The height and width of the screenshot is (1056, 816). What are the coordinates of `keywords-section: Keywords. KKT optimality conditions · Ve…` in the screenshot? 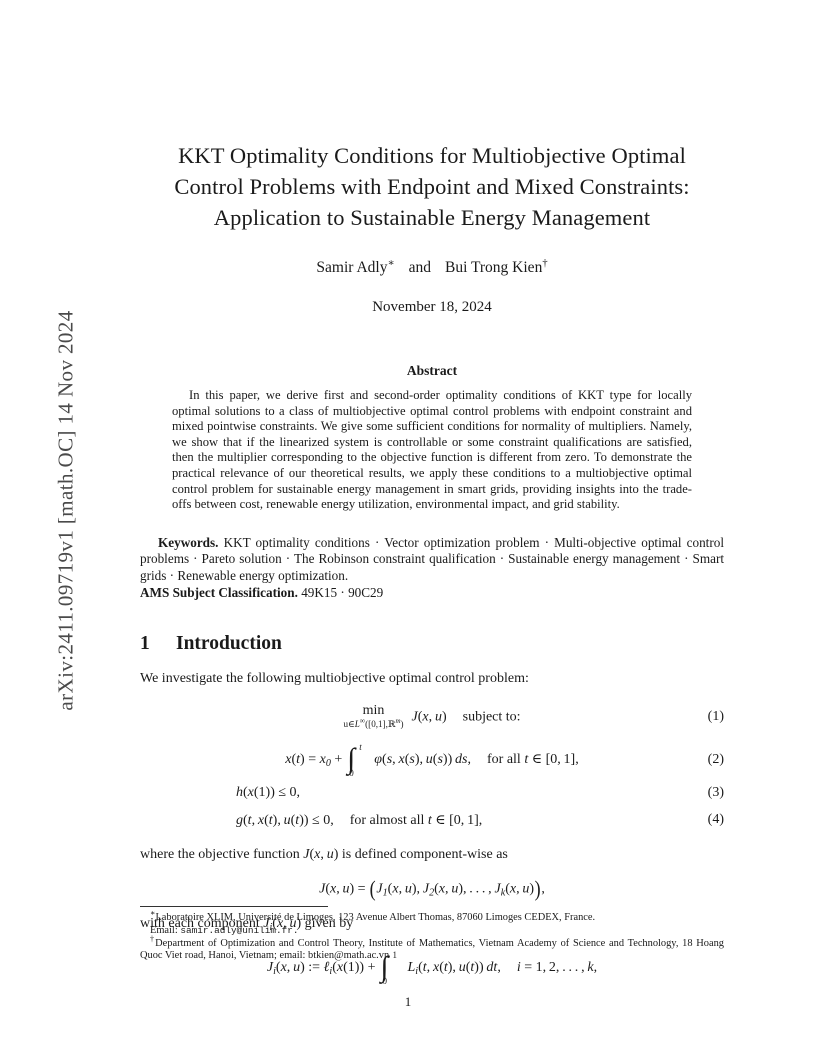 It's located at (432, 560).